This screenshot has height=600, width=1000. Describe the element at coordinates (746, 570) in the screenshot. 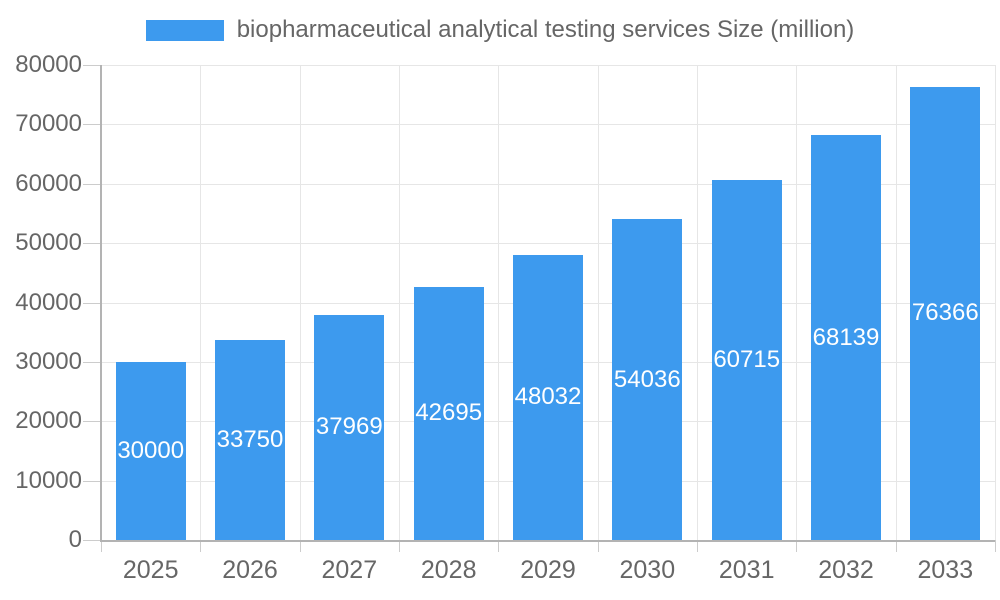

I see `x-axis-label: 2031` at that location.